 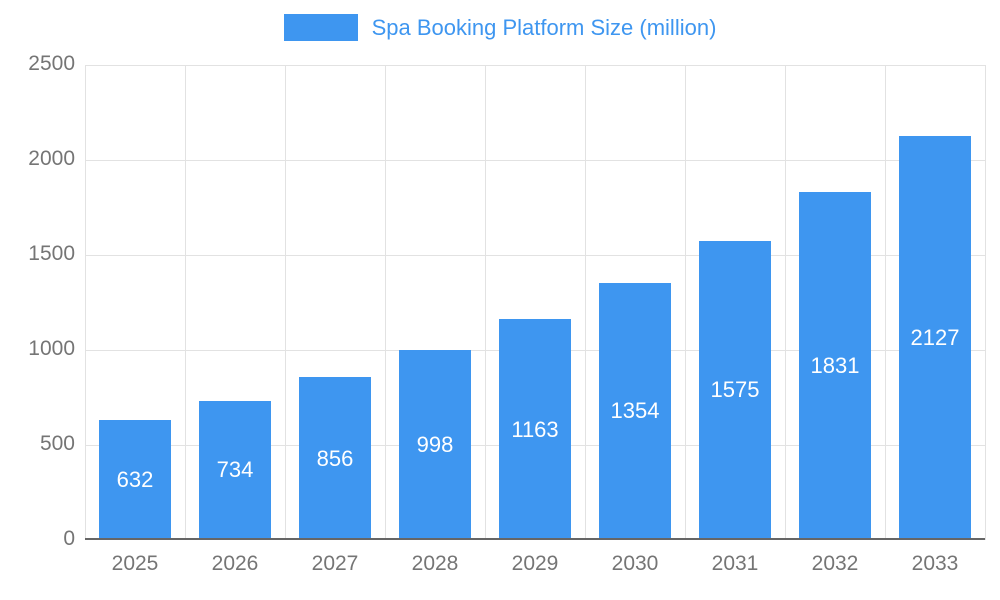 I want to click on x-axis-label: 2027, so click(x=335, y=563).